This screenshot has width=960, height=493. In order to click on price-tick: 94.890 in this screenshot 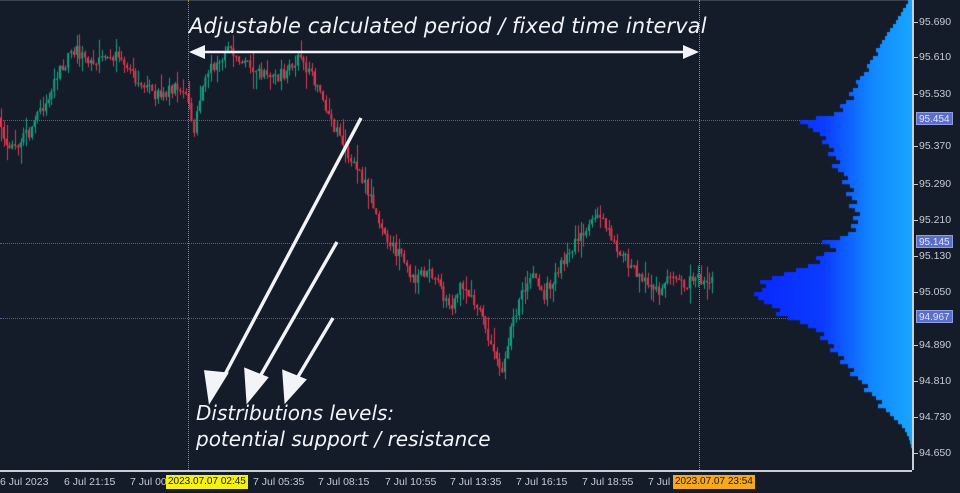, I will do `click(937, 345)`.